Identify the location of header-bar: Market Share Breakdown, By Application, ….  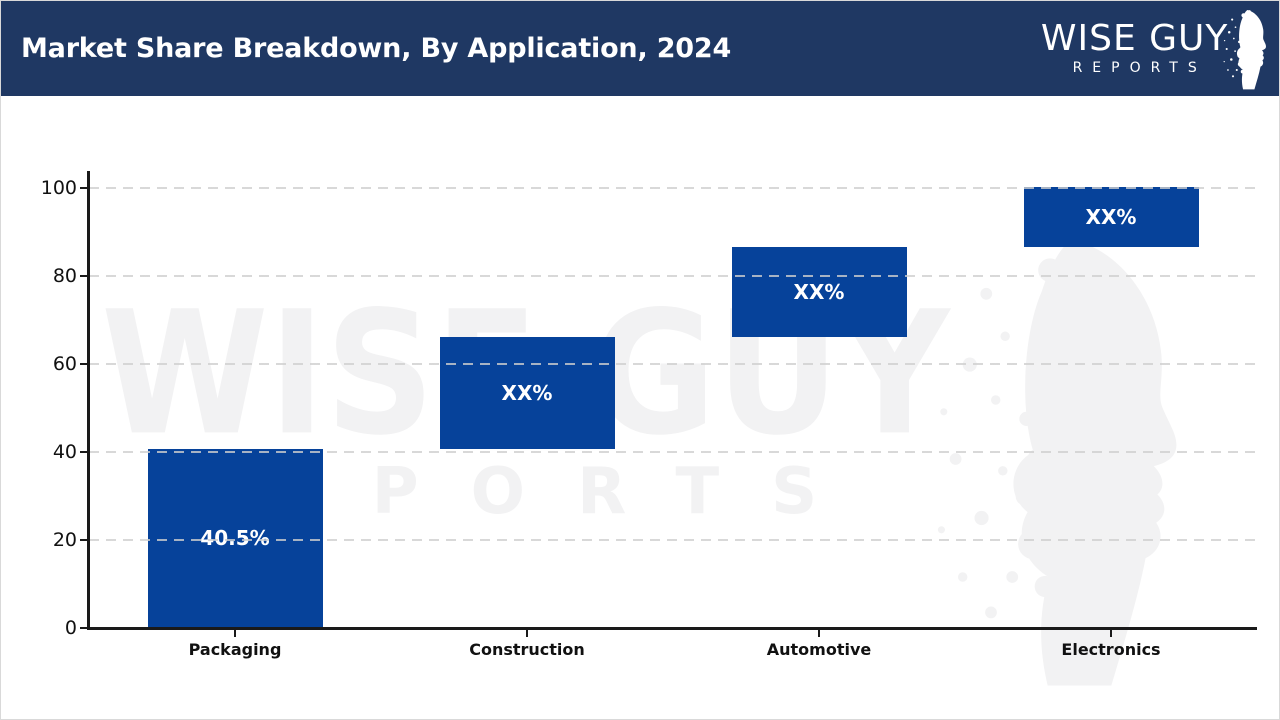
(640, 48).